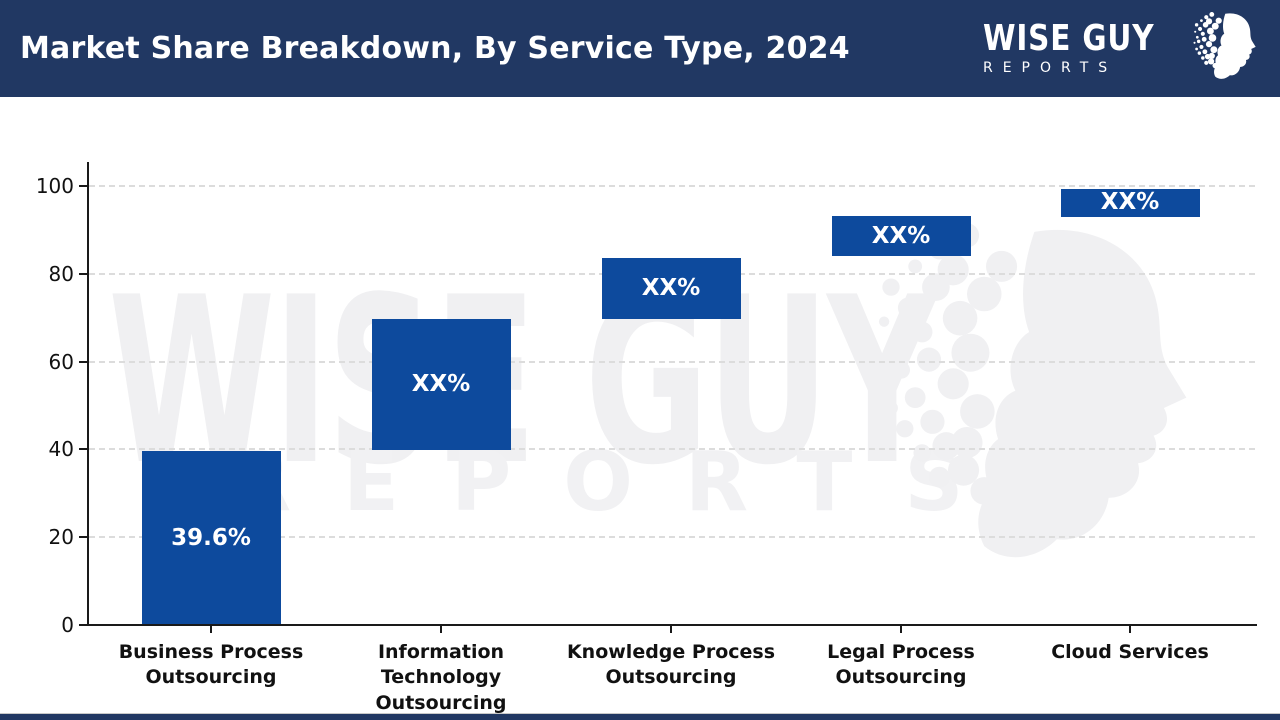 Image resolution: width=1280 pixels, height=720 pixels. I want to click on logo-face-icon, so click(1224, 45).